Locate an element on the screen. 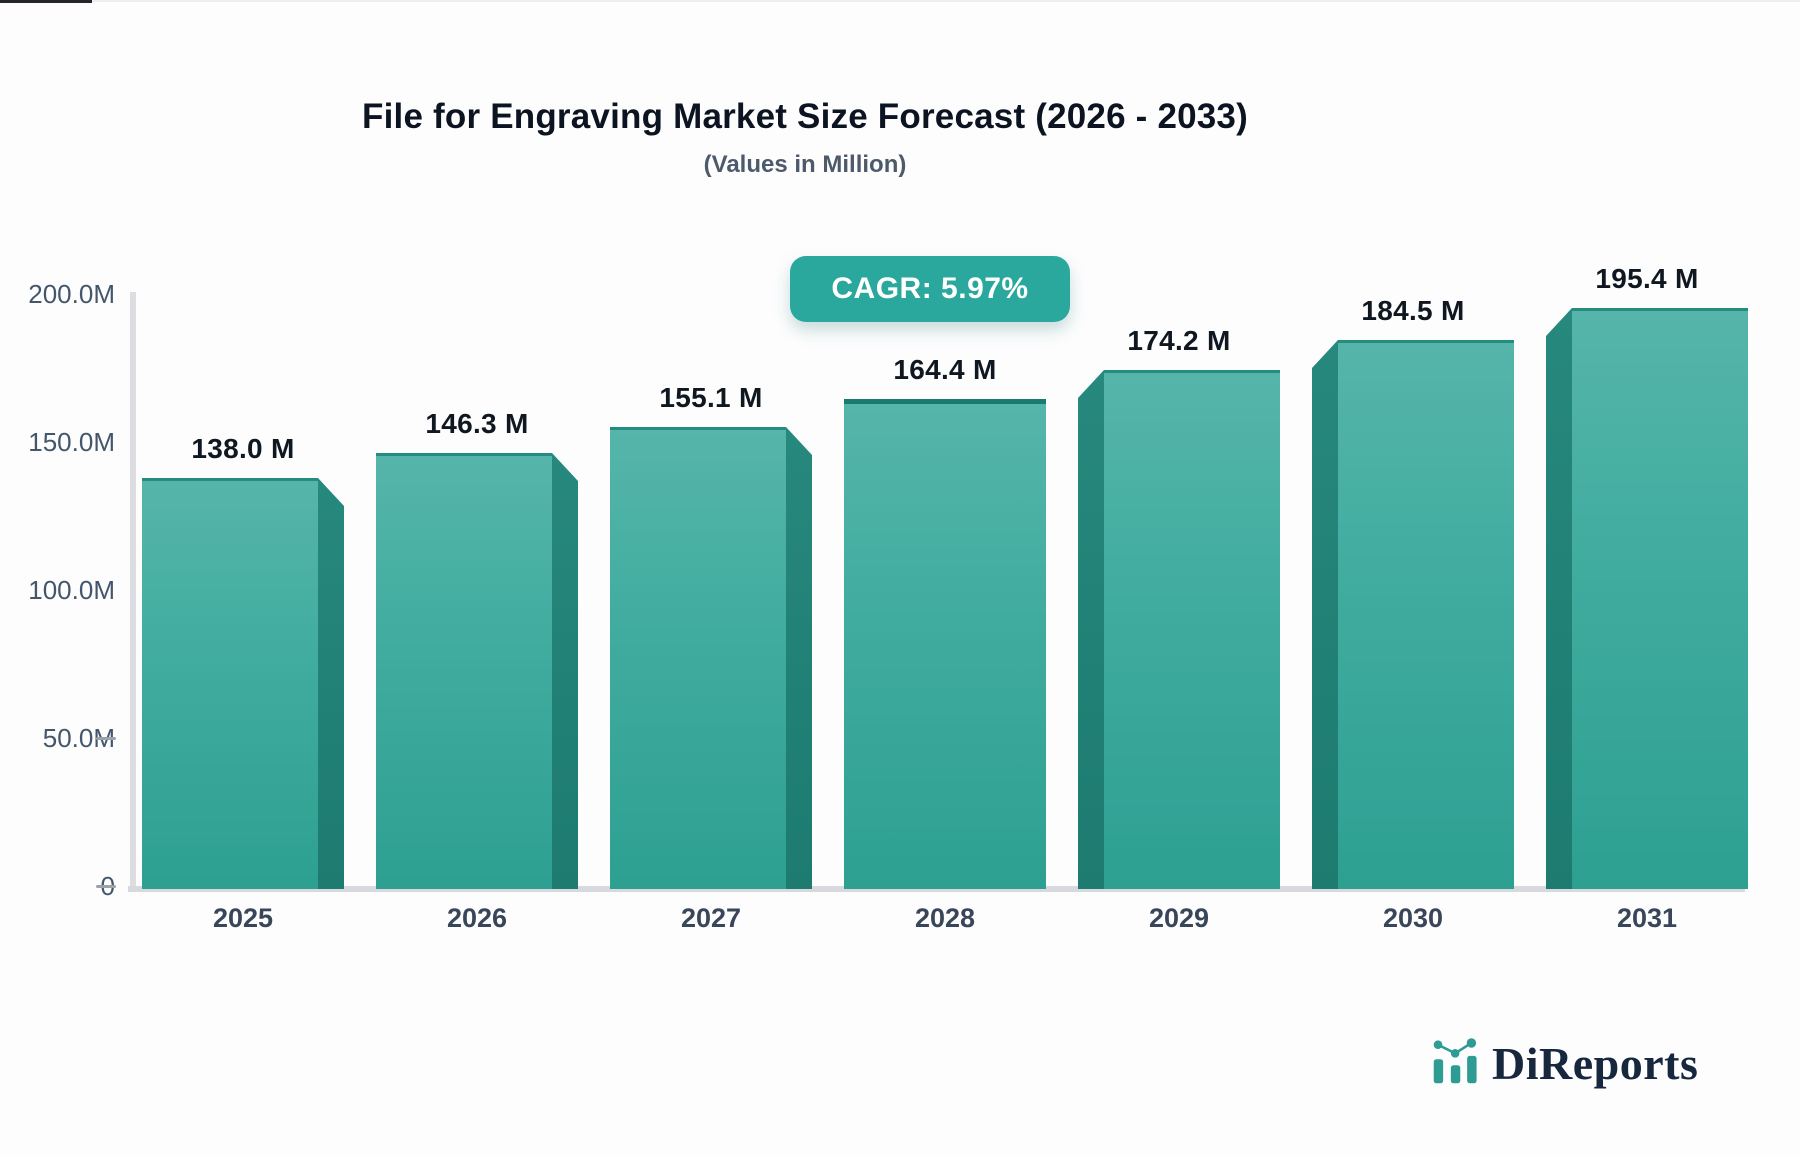  bar-value-label-2025: 138.0 M is located at coordinates (243, 448).